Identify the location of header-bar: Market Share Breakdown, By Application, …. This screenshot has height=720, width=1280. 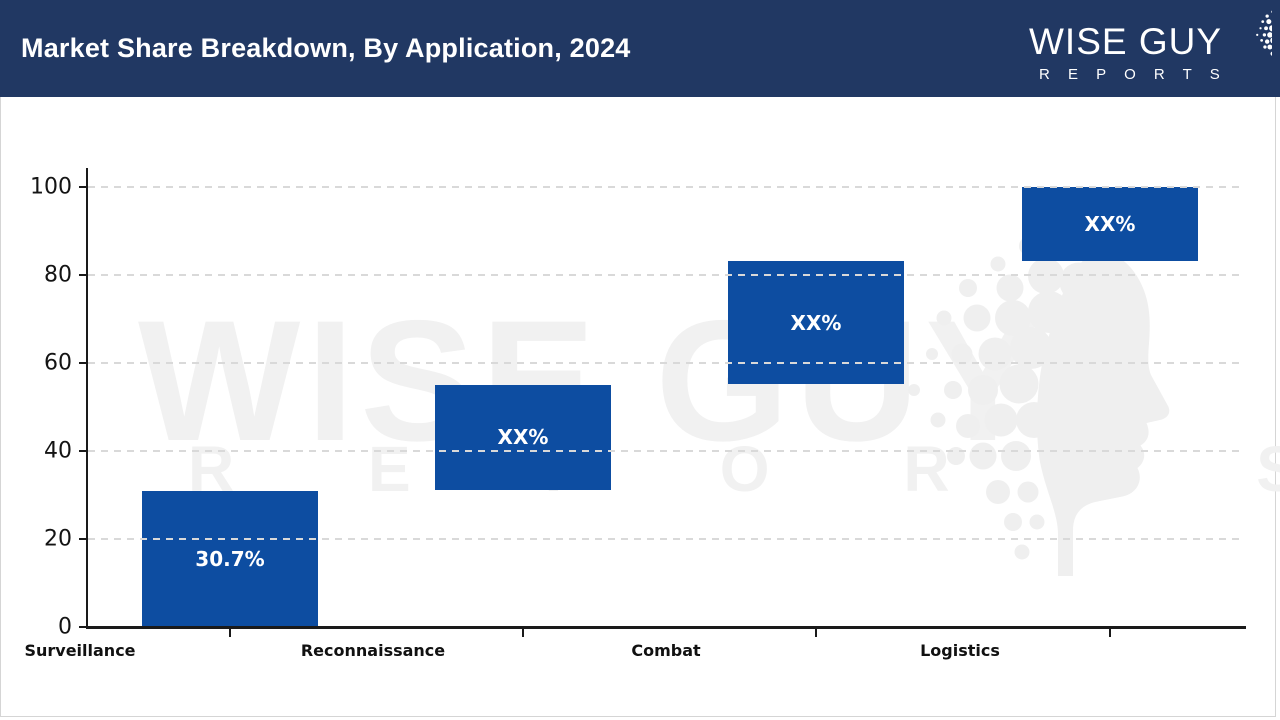
(640, 48).